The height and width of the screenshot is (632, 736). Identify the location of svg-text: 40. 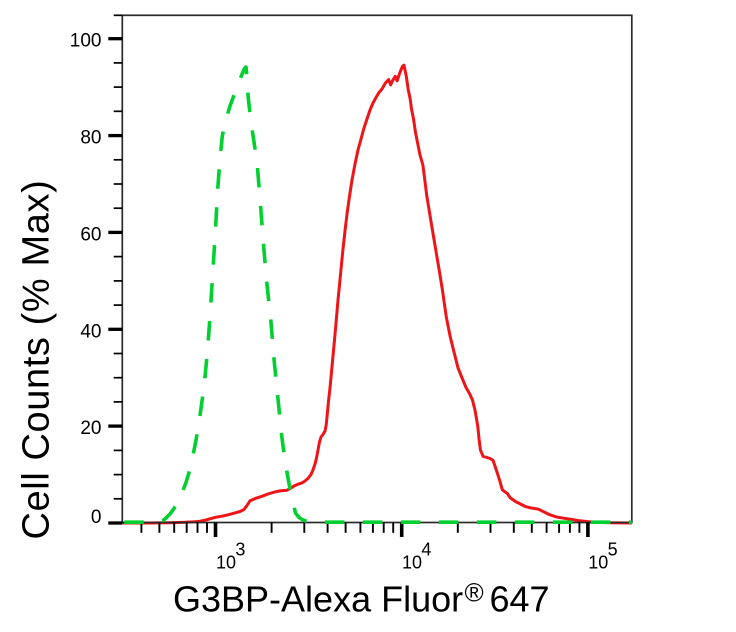
(90, 331).